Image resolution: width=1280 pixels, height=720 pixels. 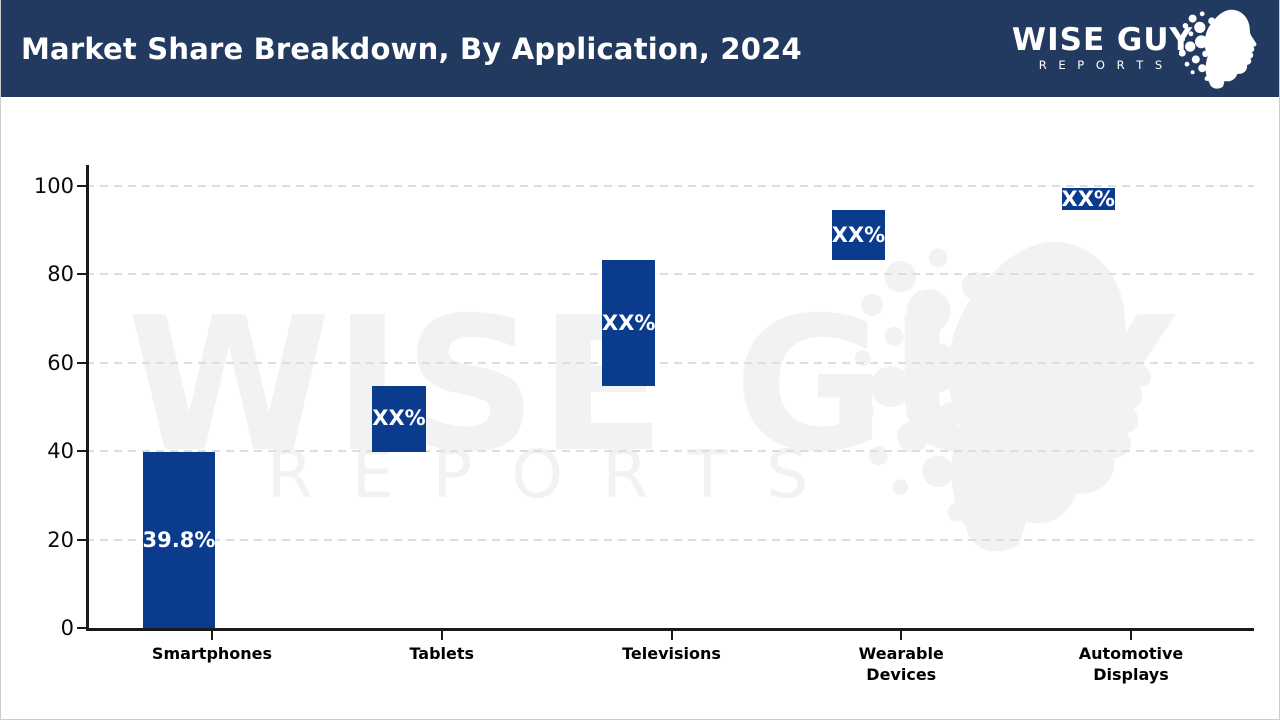 I want to click on y-tick-label: 20, so click(x=60, y=539).